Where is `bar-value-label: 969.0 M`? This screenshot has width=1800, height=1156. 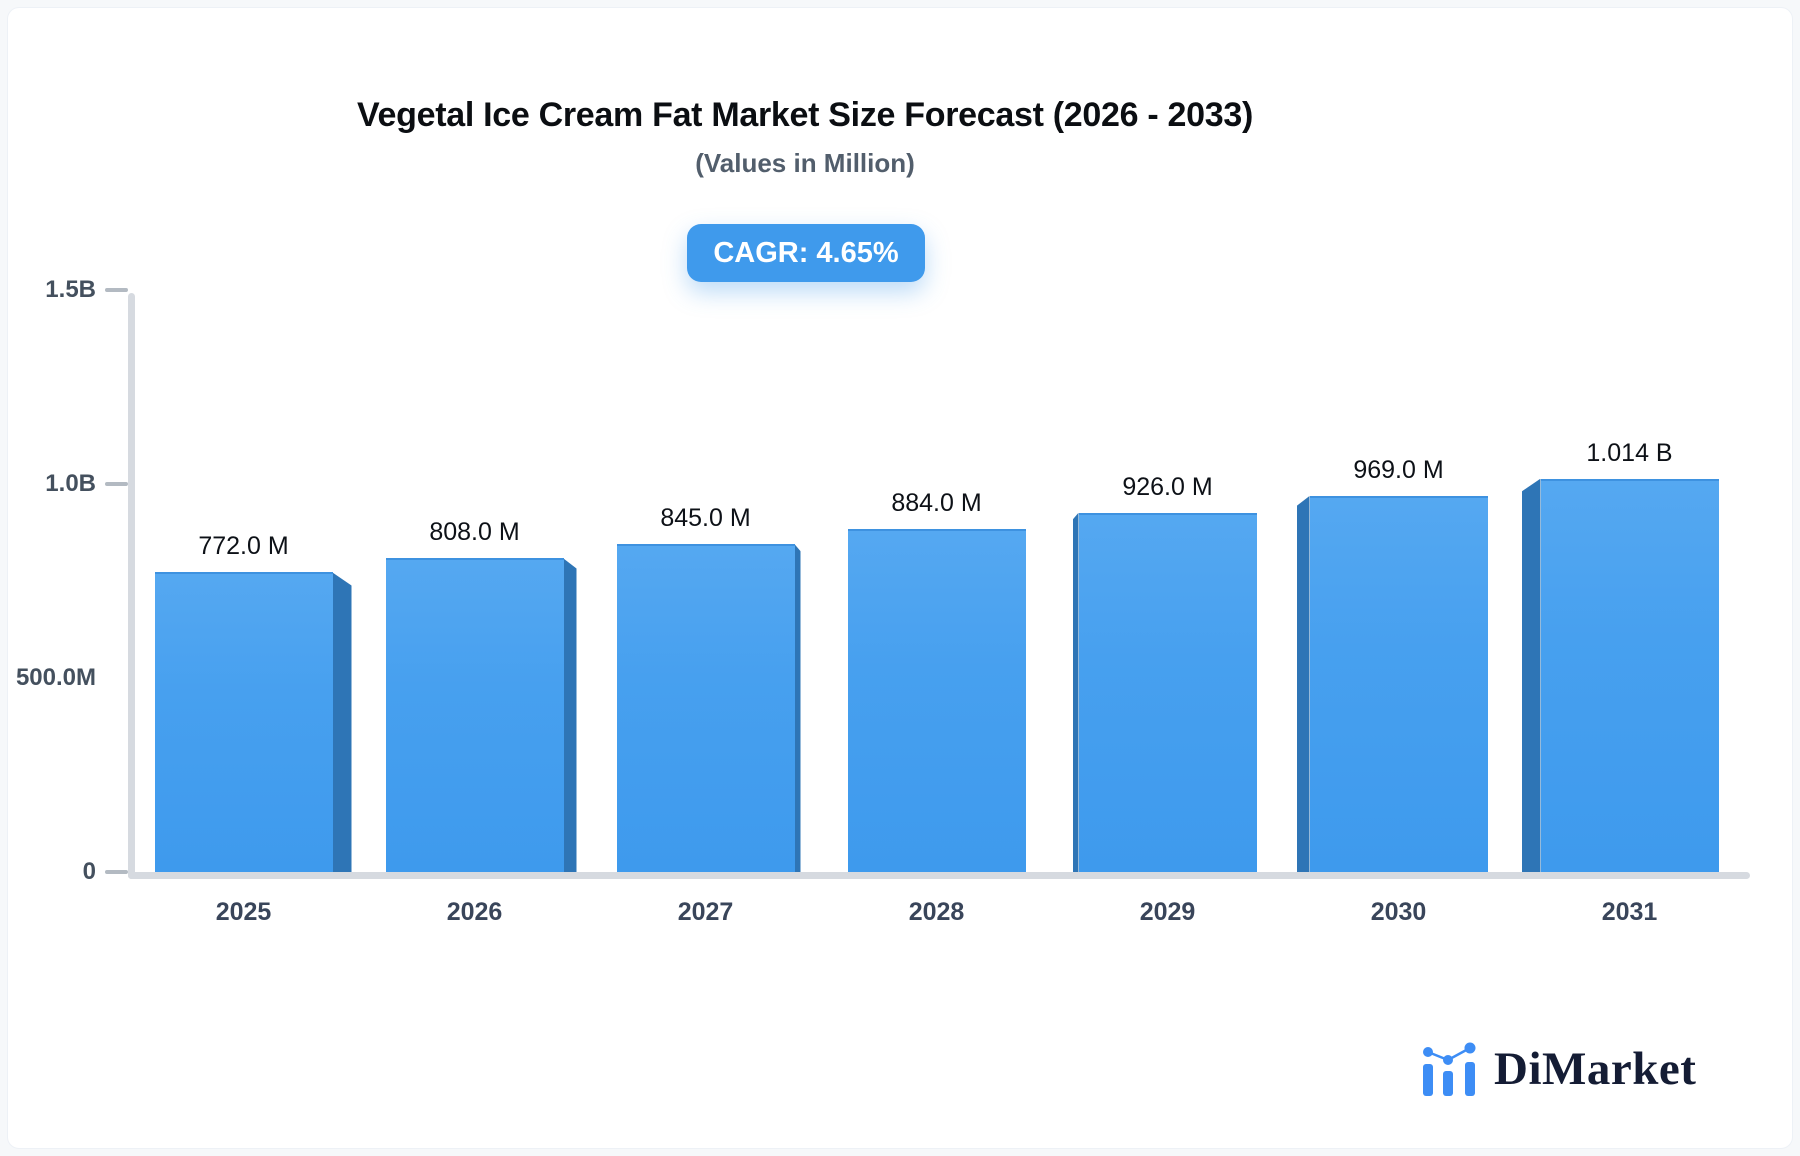 bar-value-label: 969.0 M is located at coordinates (1398, 470).